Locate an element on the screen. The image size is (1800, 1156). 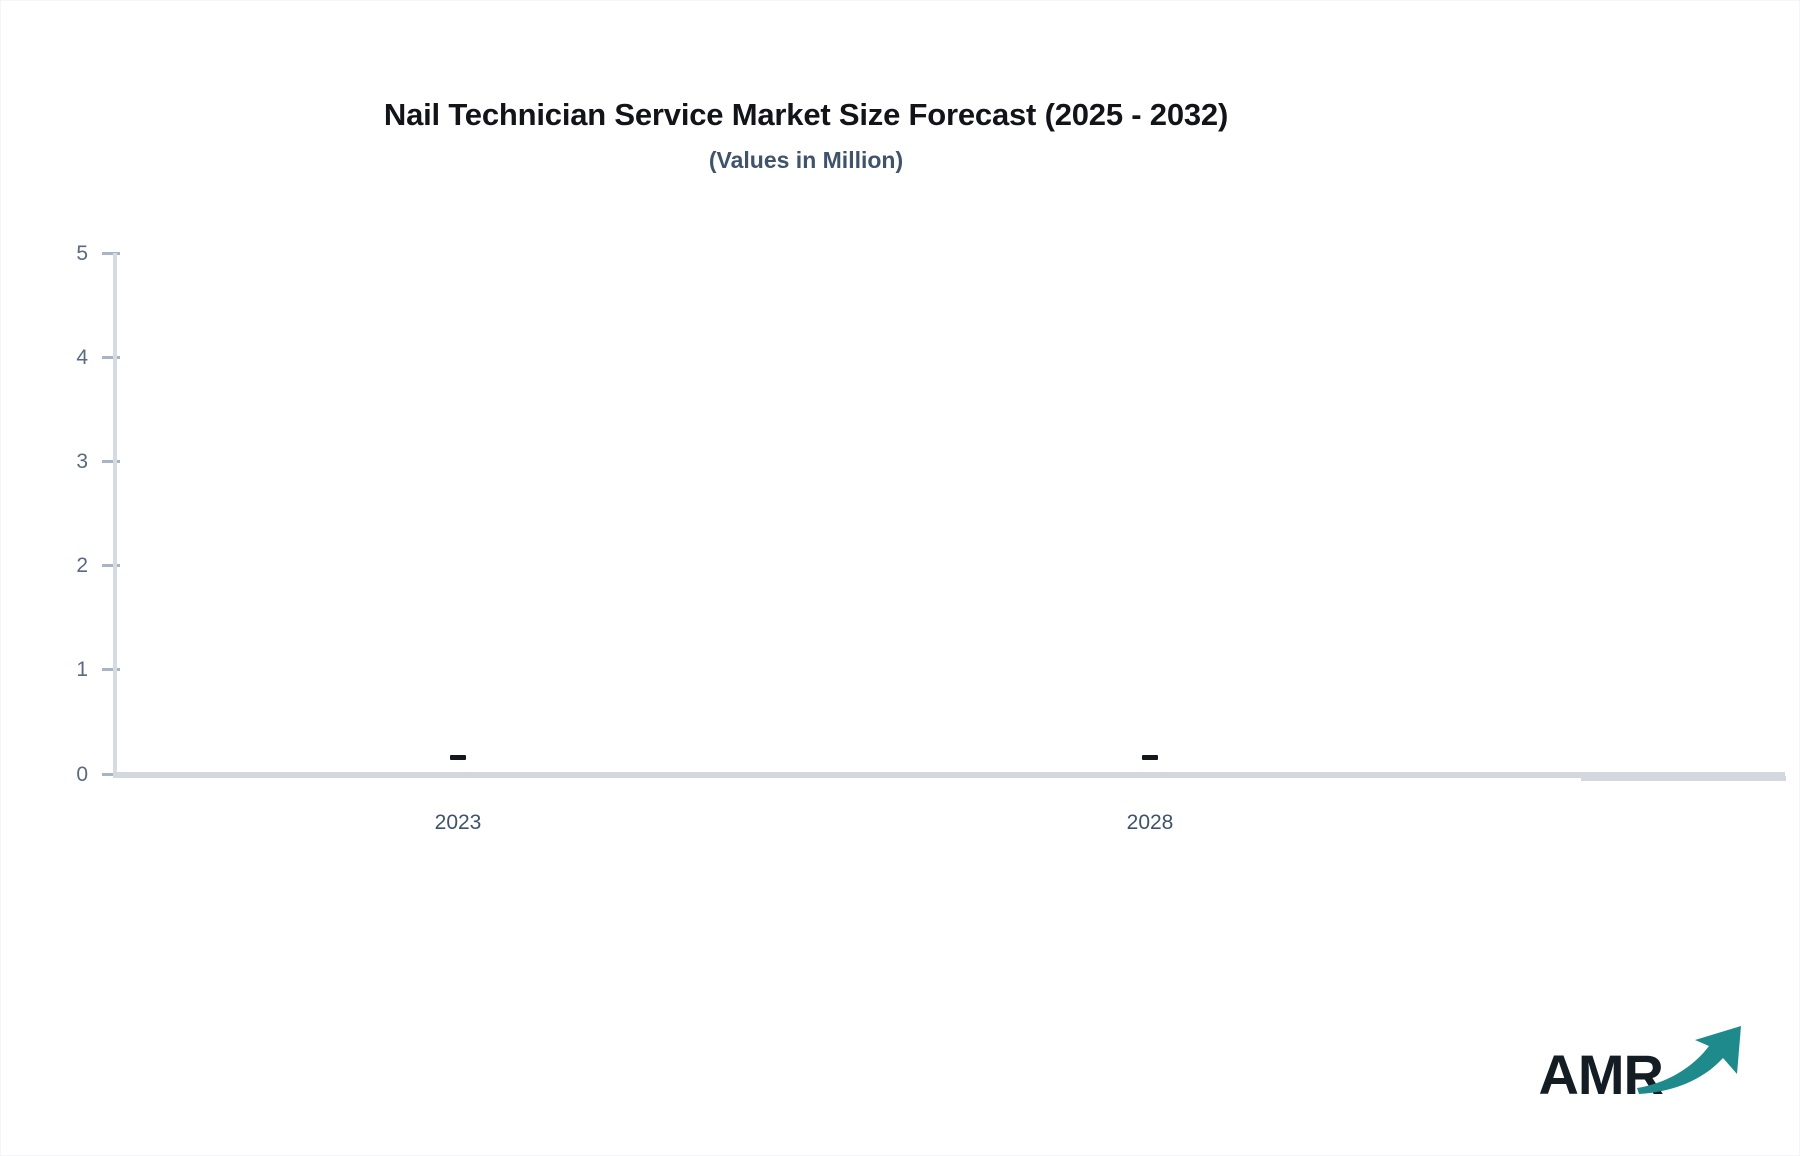
chart-subtitle: (Values in Million) is located at coordinates (806, 159).